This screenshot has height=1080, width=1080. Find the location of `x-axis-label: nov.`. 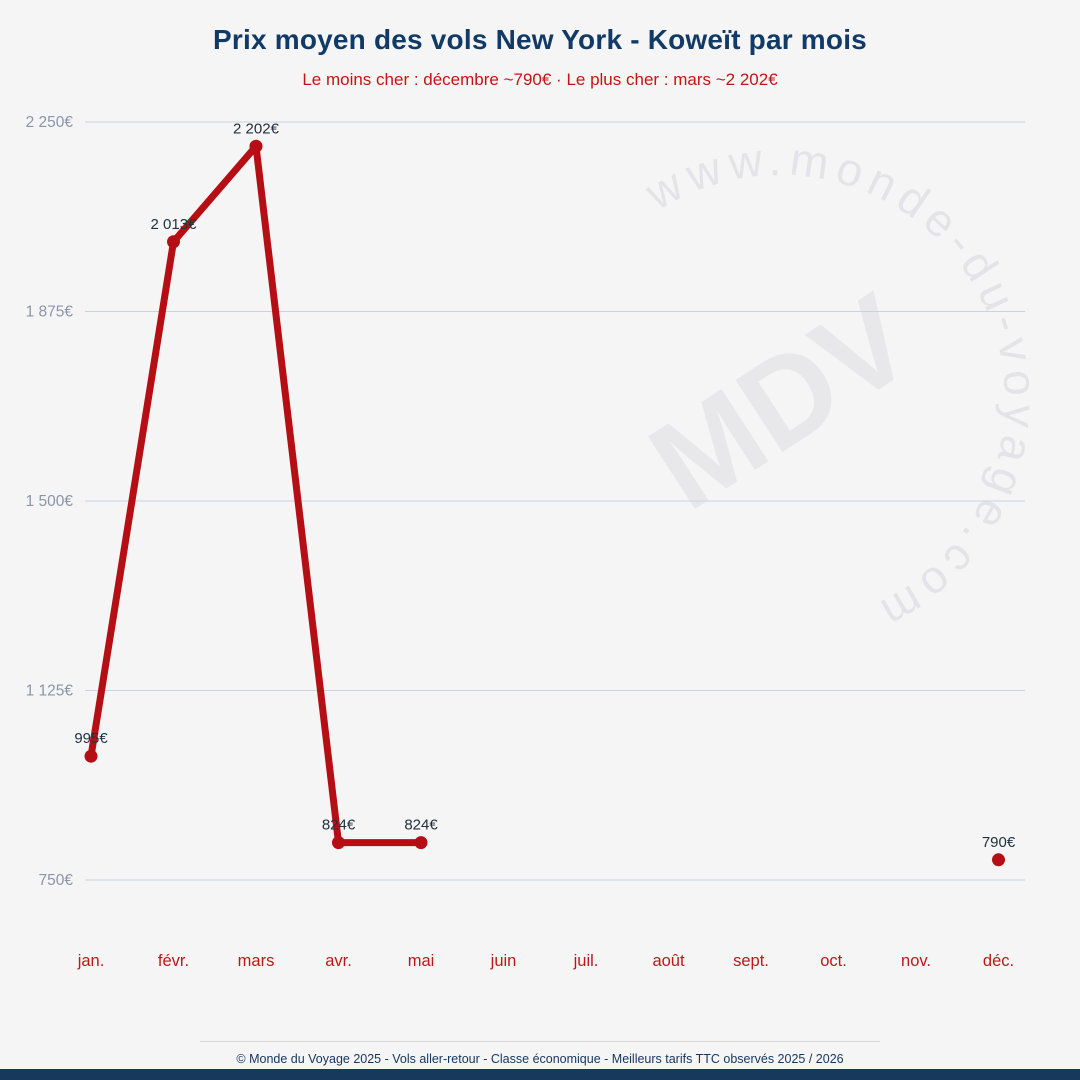

x-axis-label: nov. is located at coordinates (916, 961).